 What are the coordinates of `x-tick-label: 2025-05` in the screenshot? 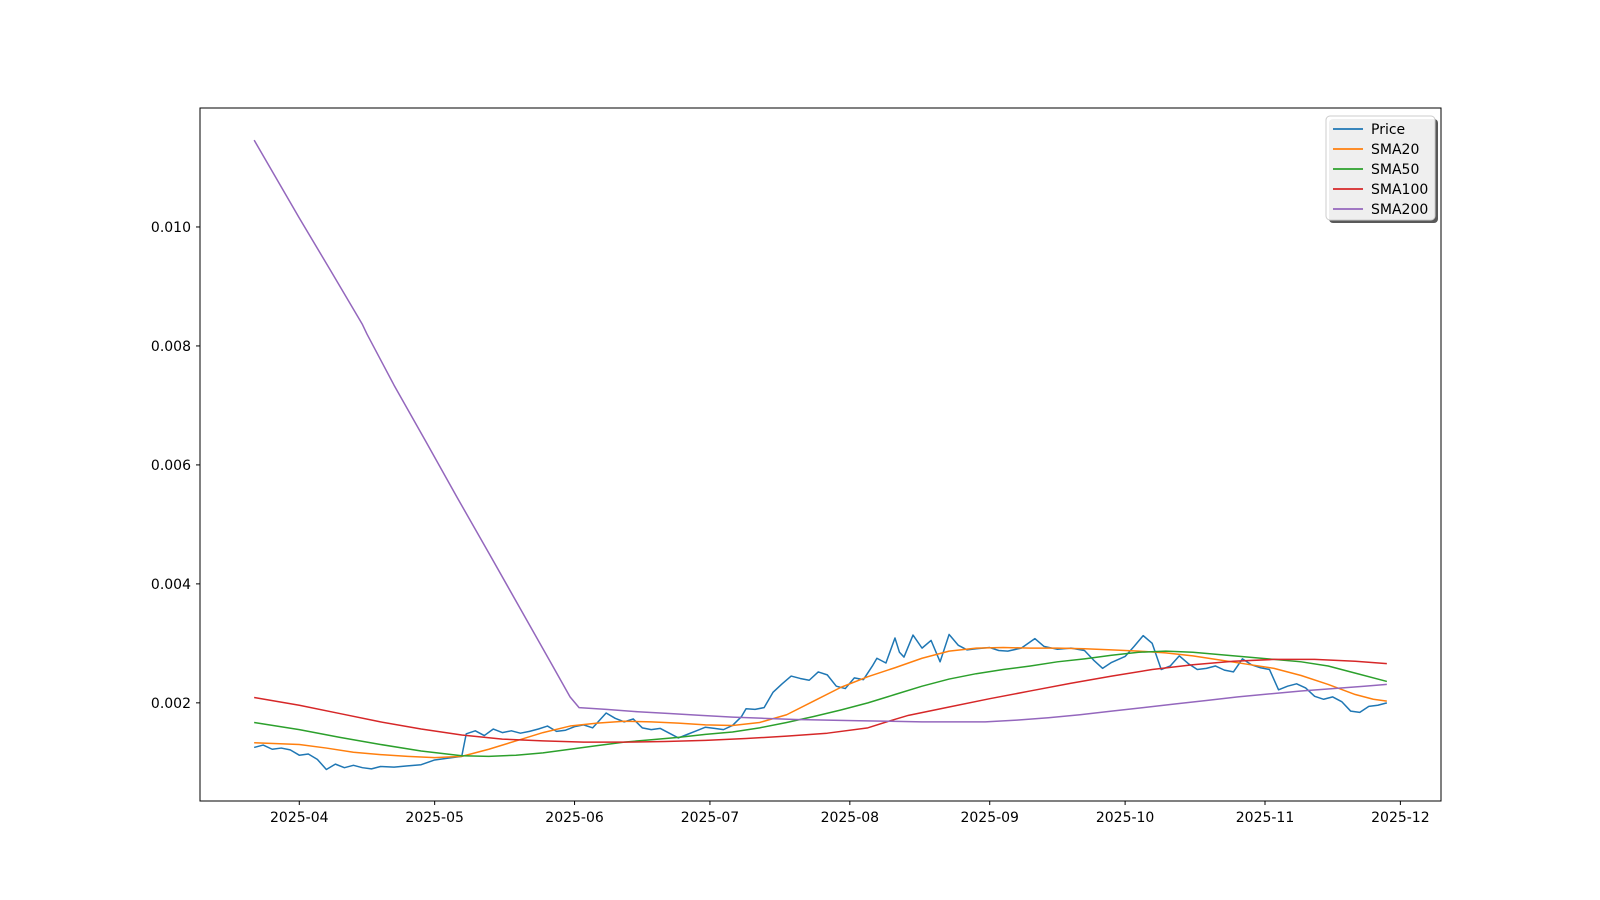 It's located at (434, 818).